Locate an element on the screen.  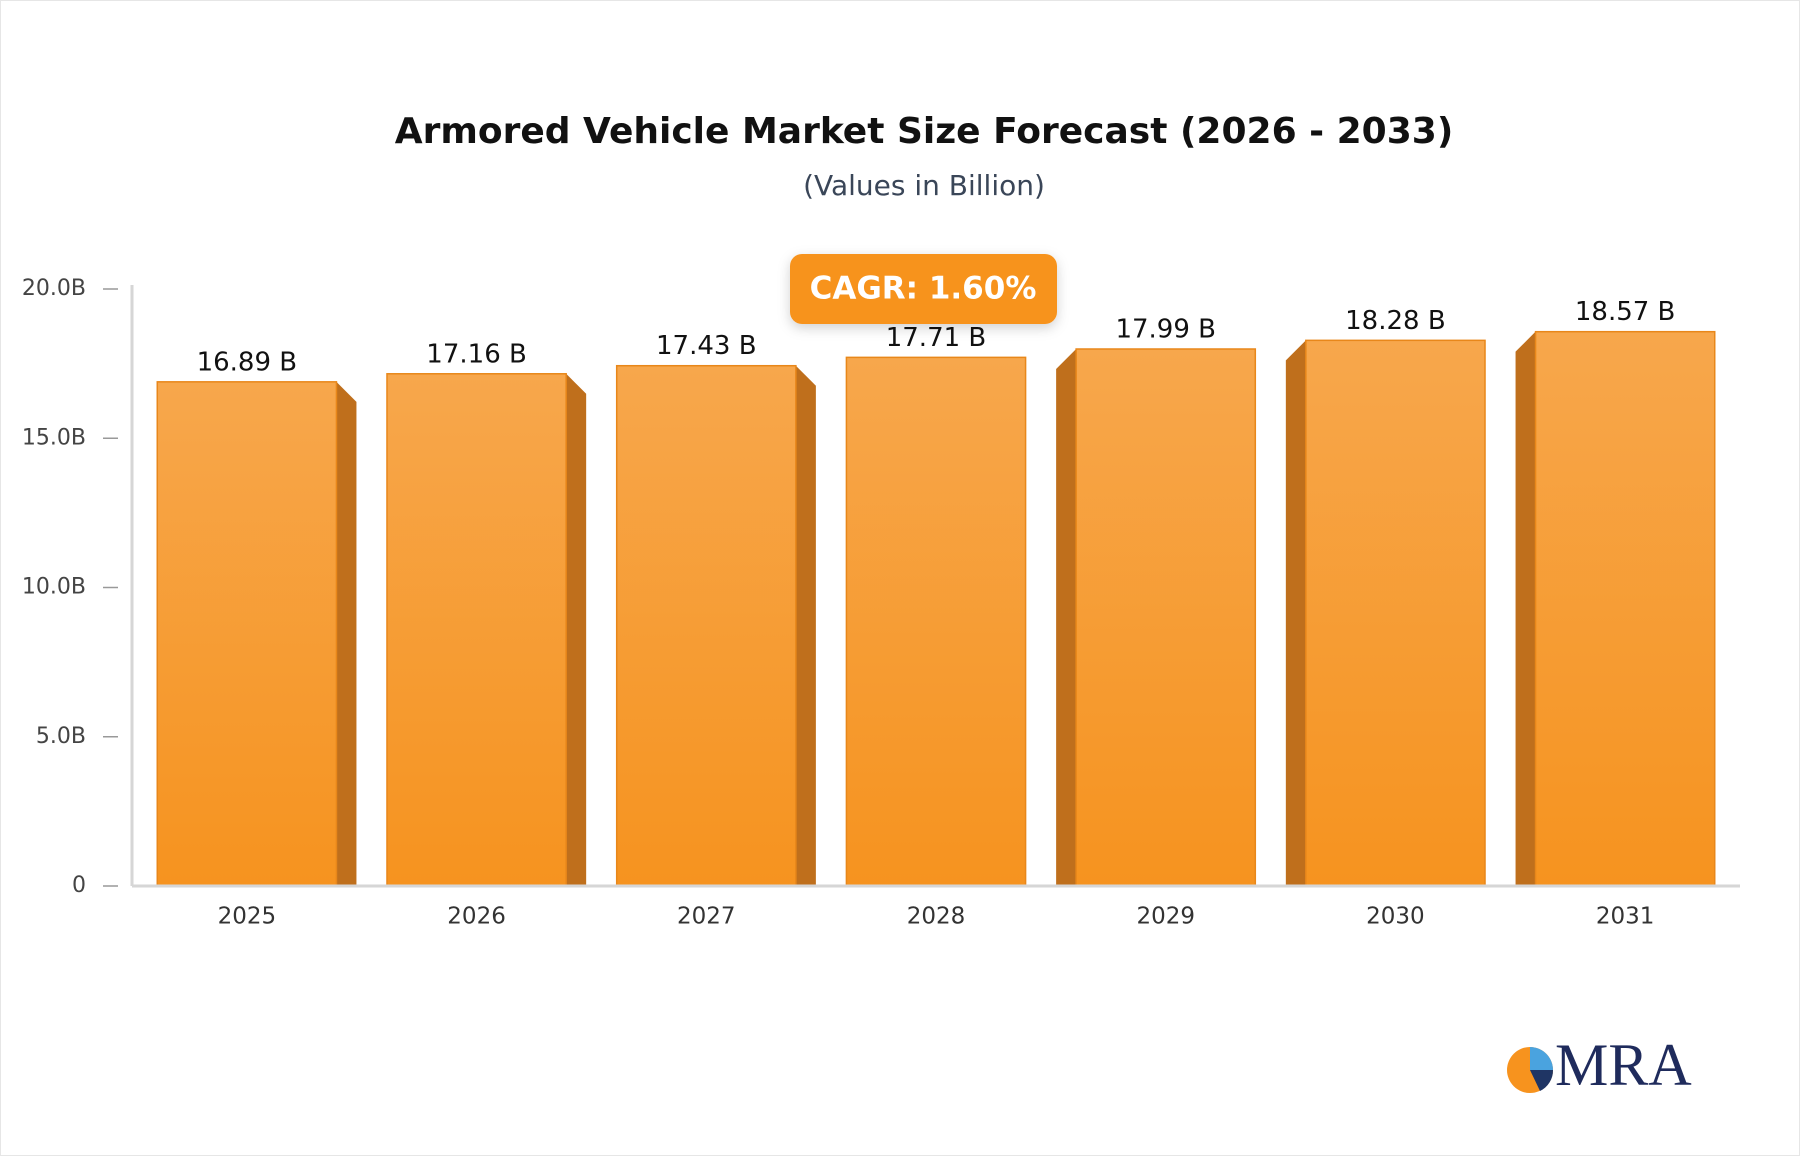
value-label: 16.89 B is located at coordinates (247, 362).